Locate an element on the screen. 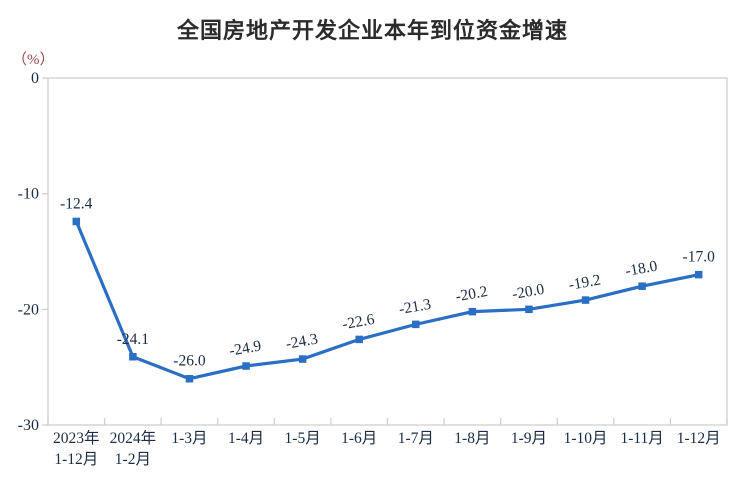 This screenshot has height=500, width=745. x-category-label: 1-10月 is located at coordinates (586, 438).